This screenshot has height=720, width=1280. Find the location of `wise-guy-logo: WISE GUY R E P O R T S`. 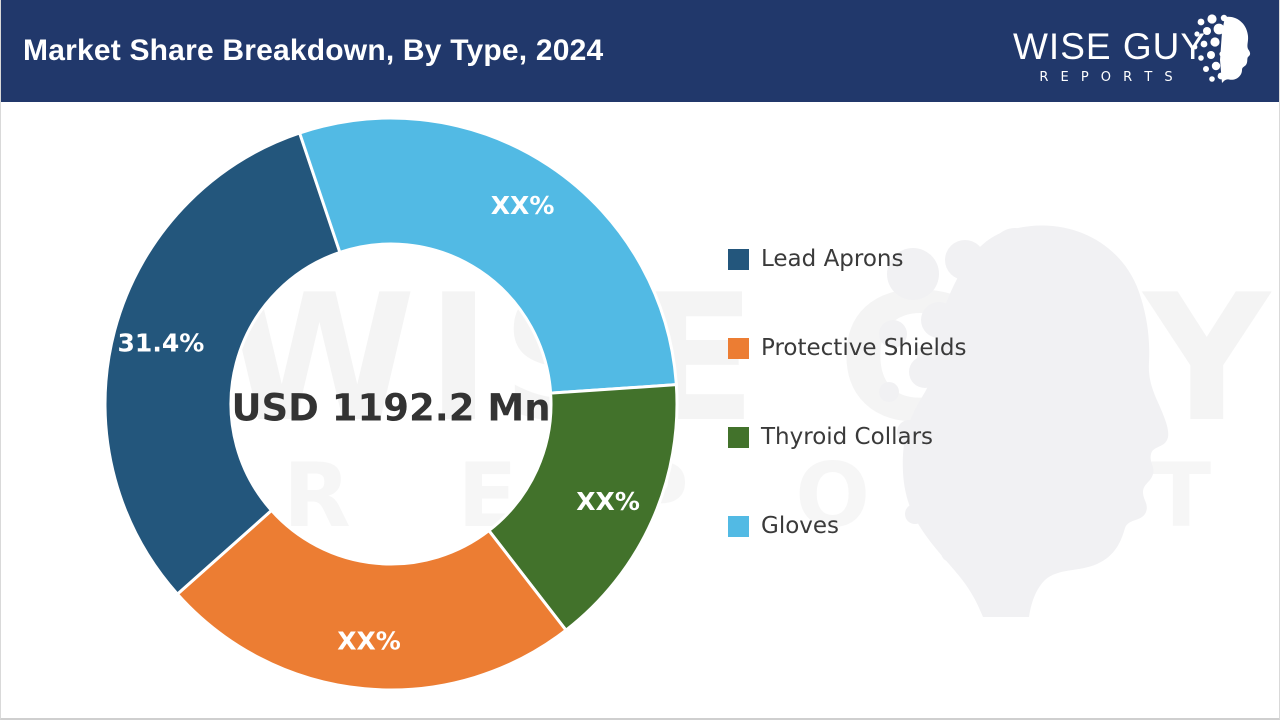

wise-guy-logo: WISE GUY R E P O R T S is located at coordinates (1133, 52).